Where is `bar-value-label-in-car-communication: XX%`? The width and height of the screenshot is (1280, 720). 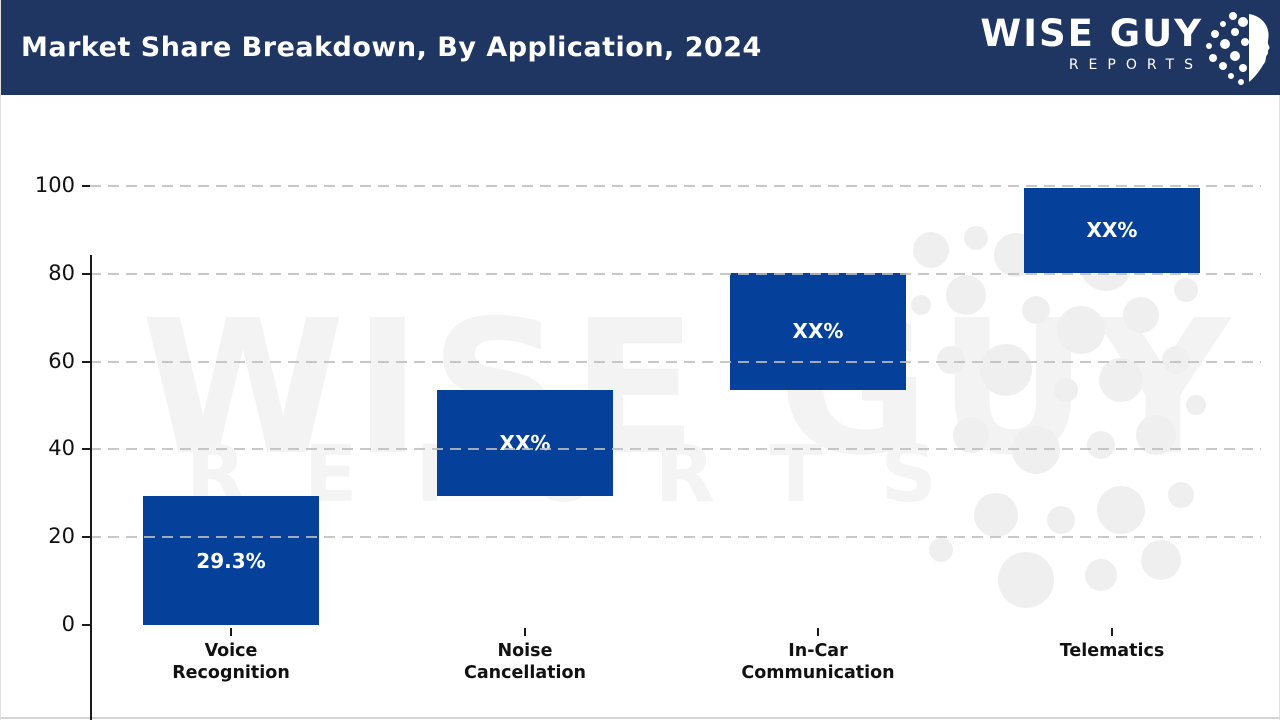
bar-value-label-in-car-communication: XX% is located at coordinates (818, 331).